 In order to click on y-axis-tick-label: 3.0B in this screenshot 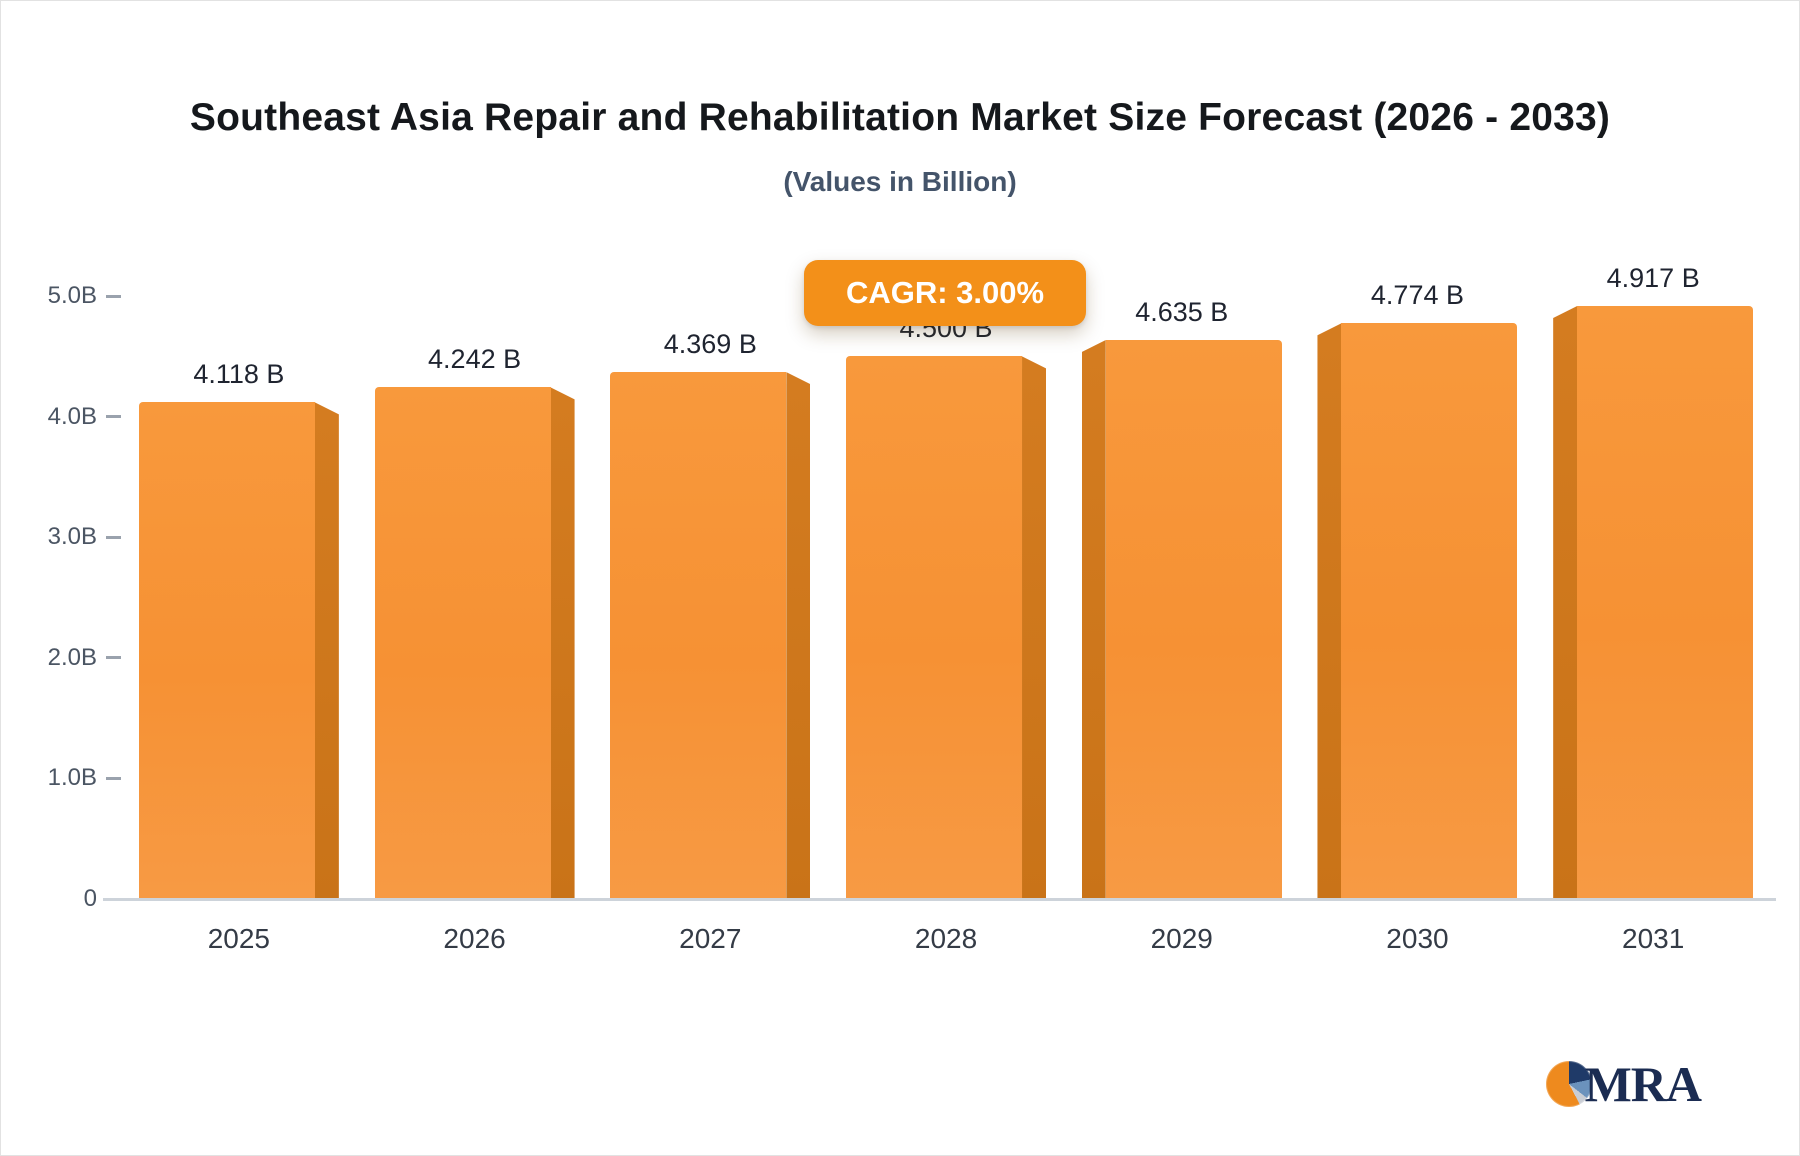, I will do `click(72, 537)`.